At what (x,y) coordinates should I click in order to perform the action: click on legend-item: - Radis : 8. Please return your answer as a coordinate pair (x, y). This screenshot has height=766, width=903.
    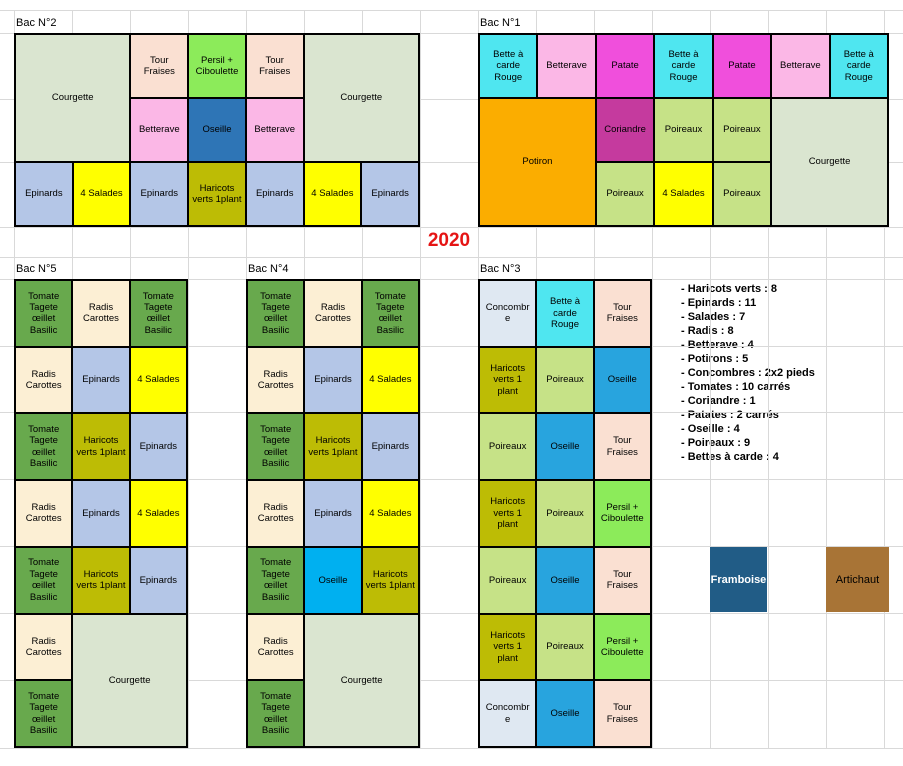
    Looking at the image, I should click on (707, 331).